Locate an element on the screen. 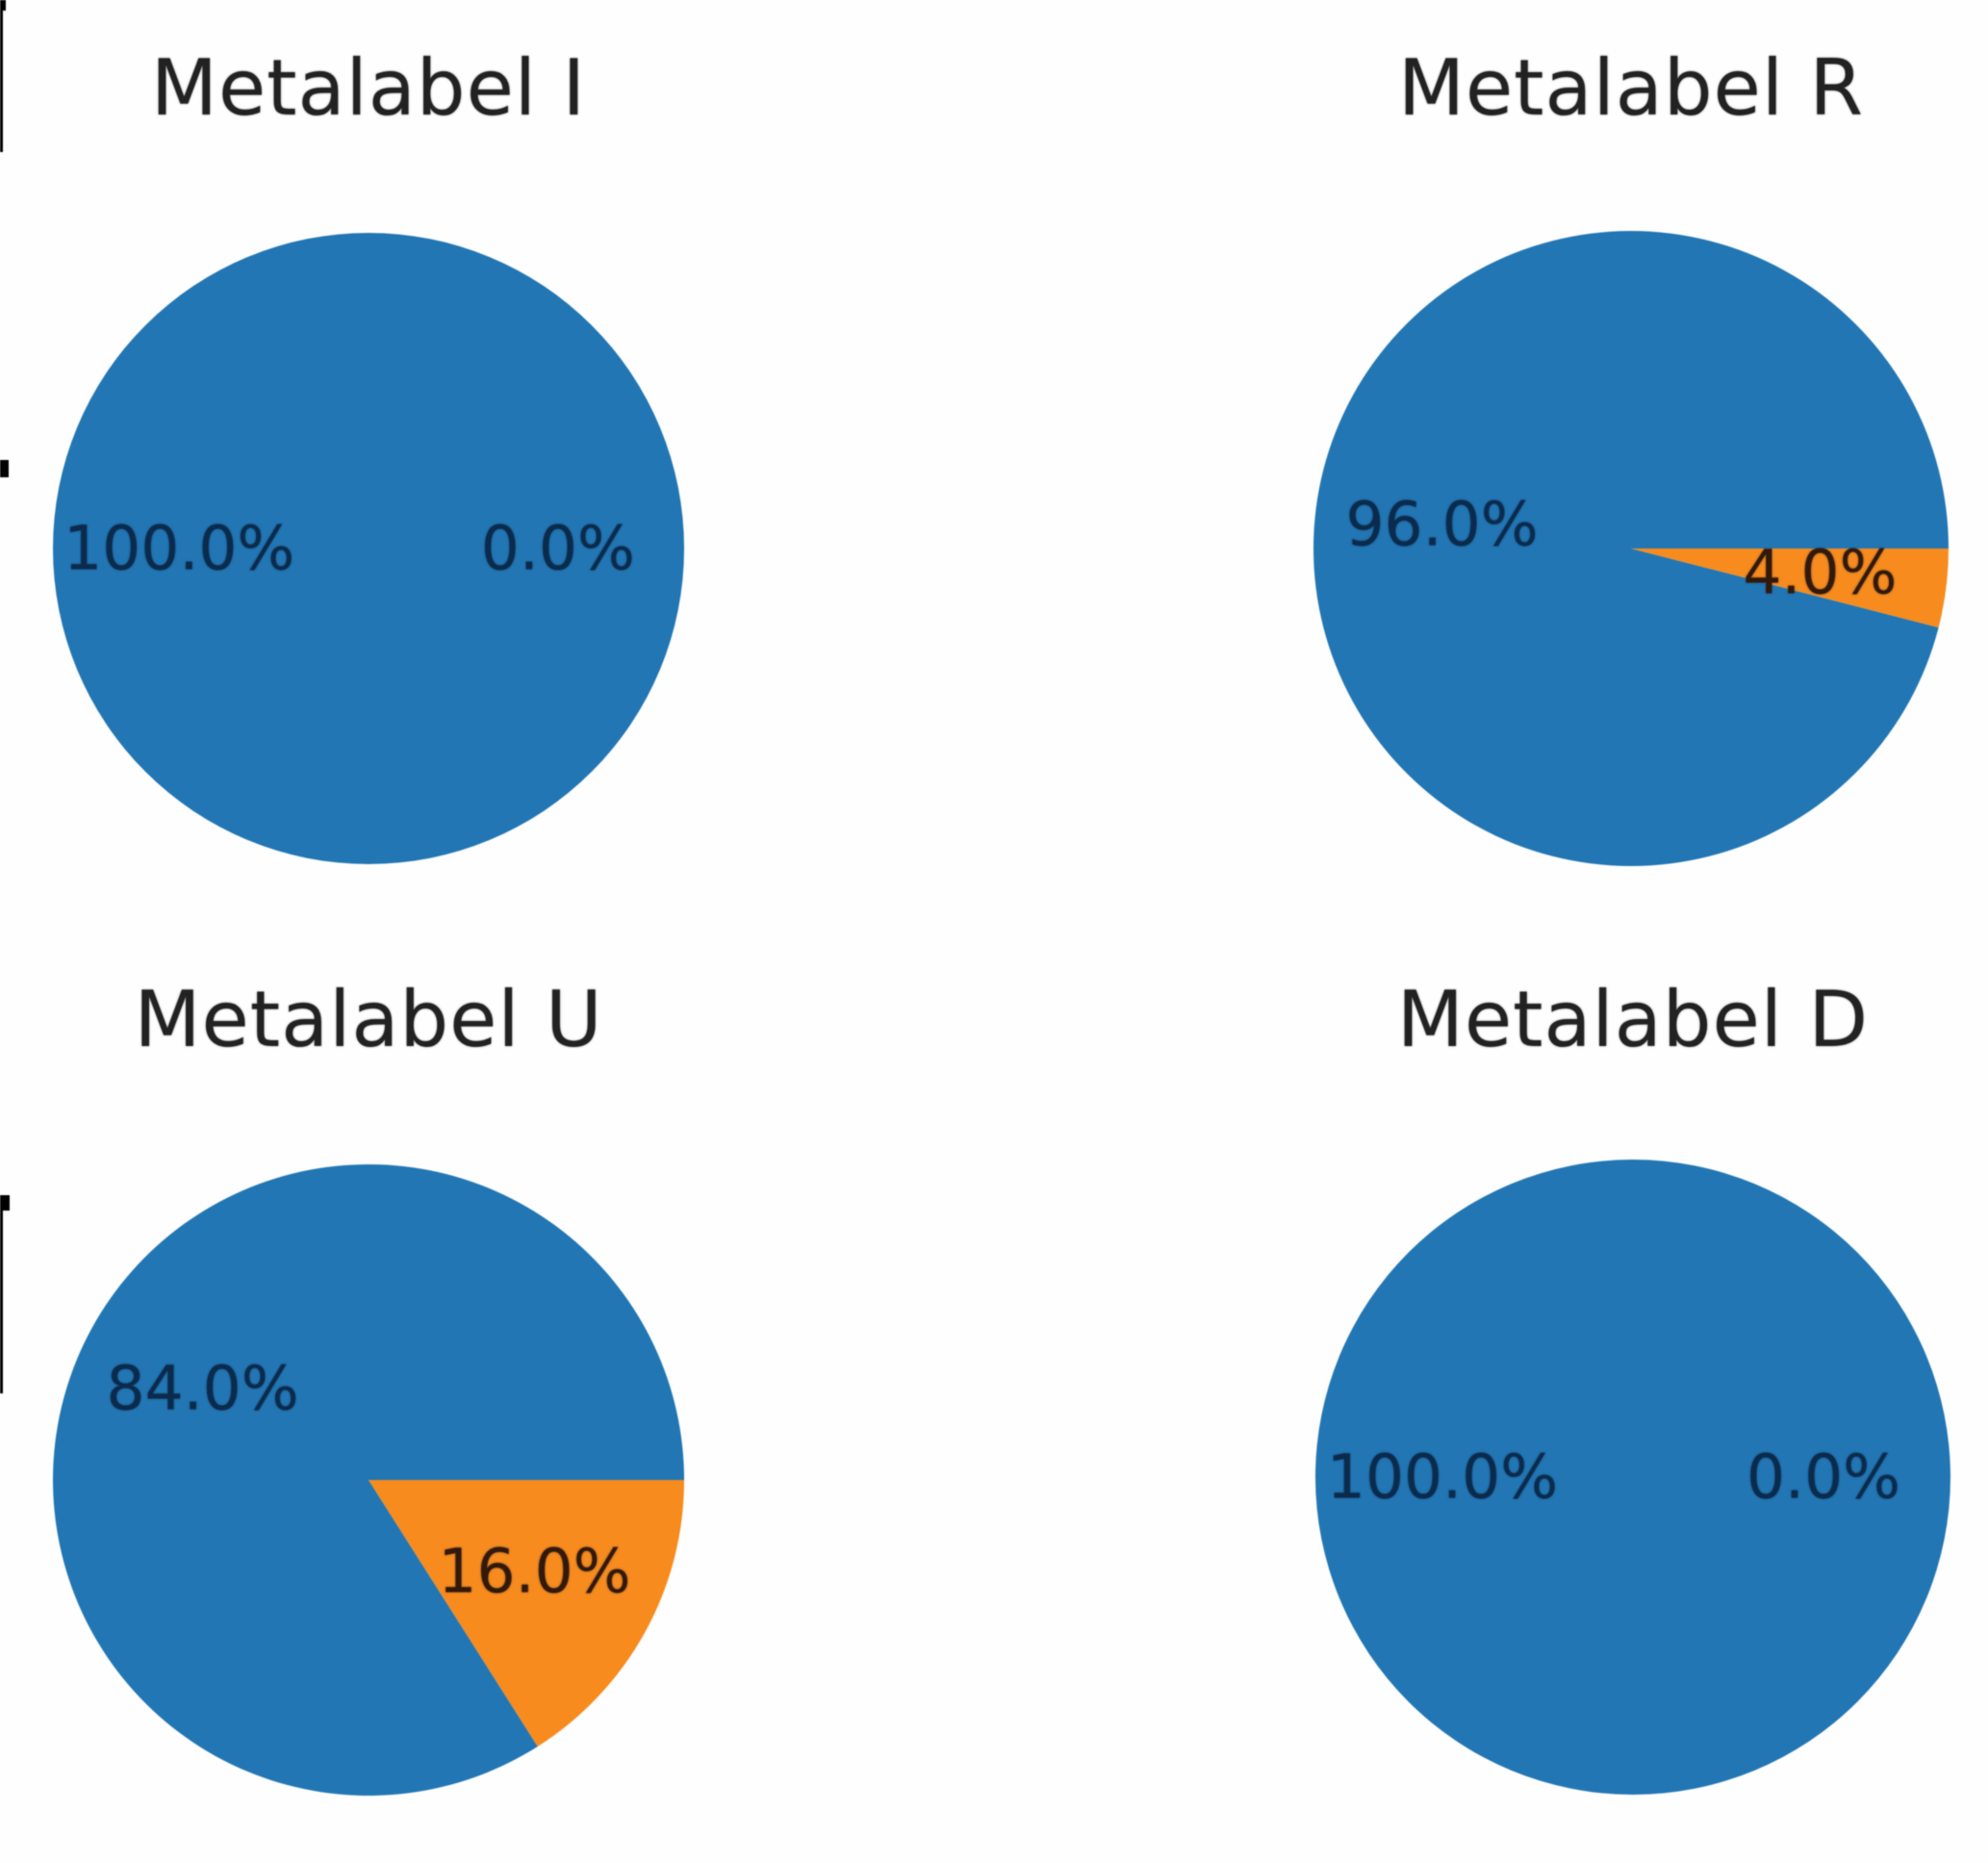 This screenshot has width=1988, height=1863. pie-percentage-label: 4.0% is located at coordinates (1820, 572).